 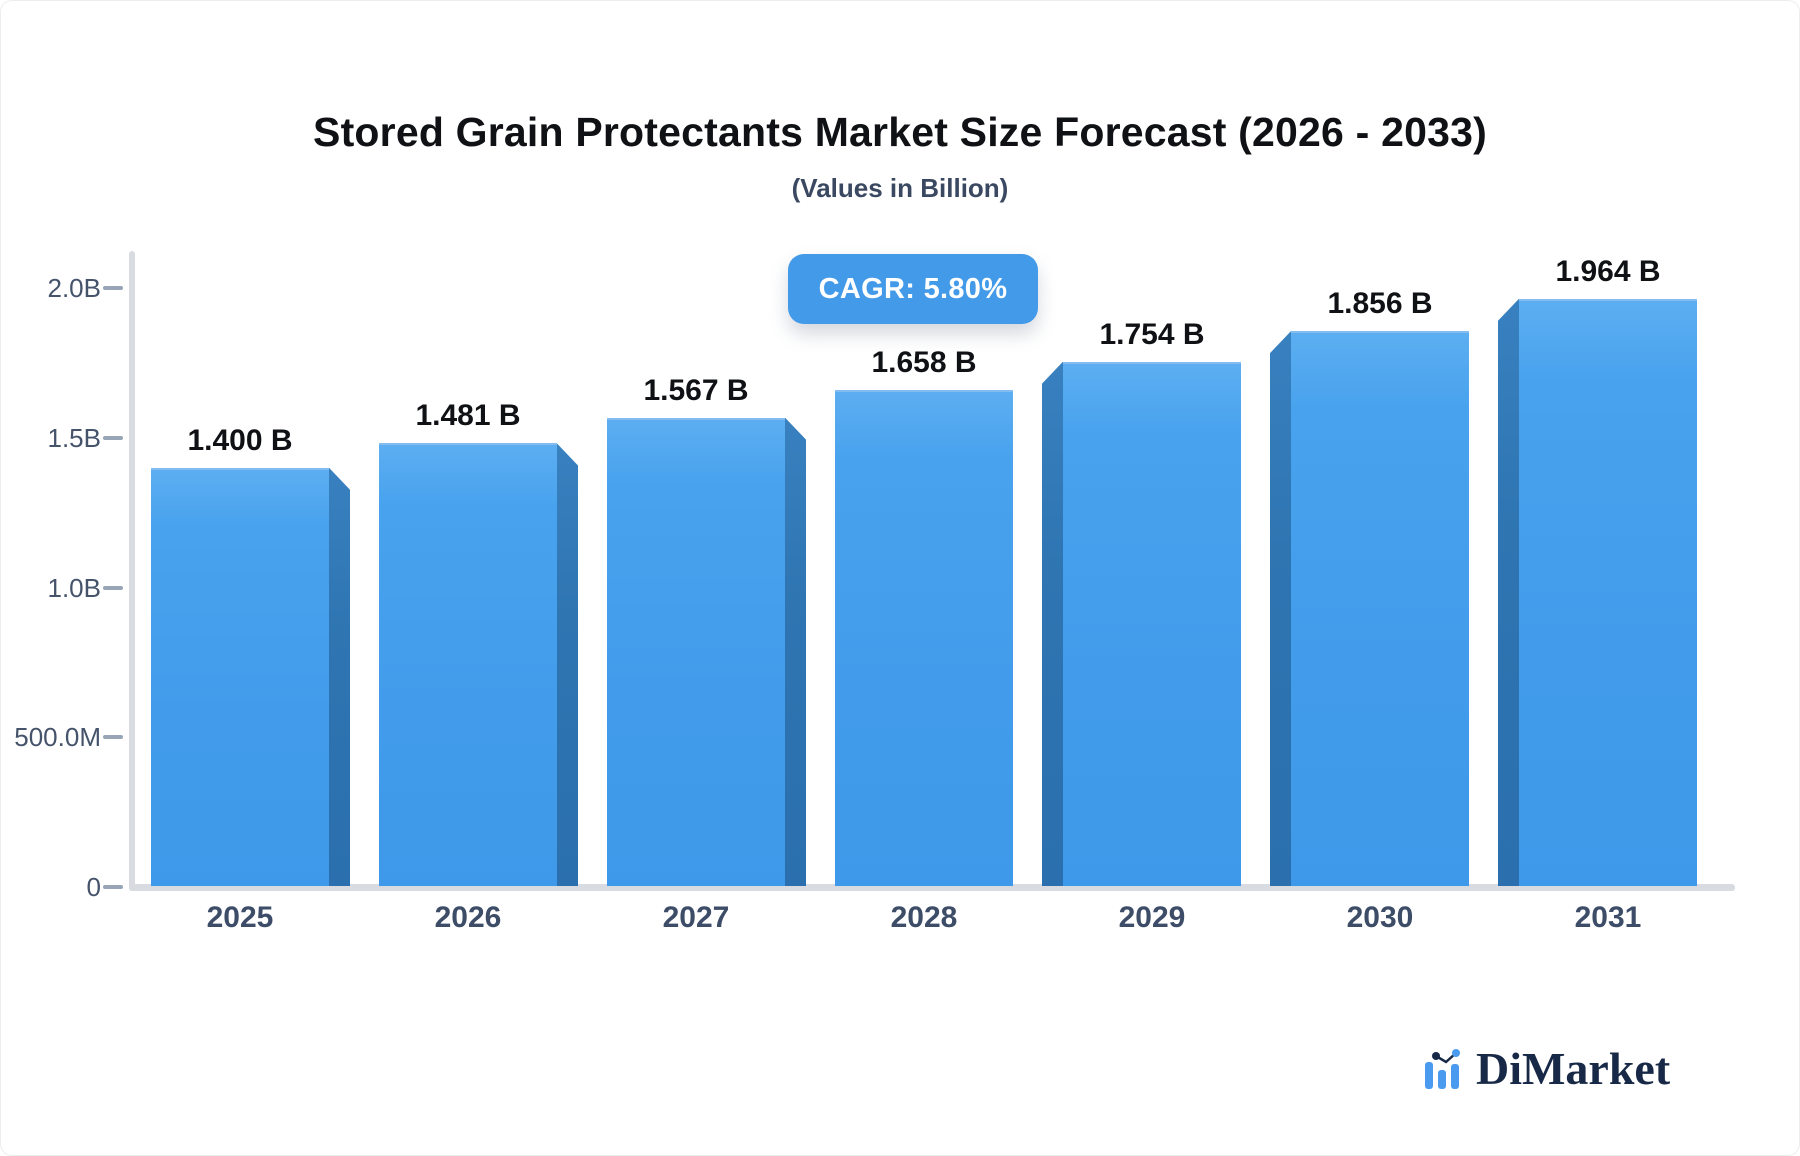 I want to click on bar-2029, so click(x=1152, y=623).